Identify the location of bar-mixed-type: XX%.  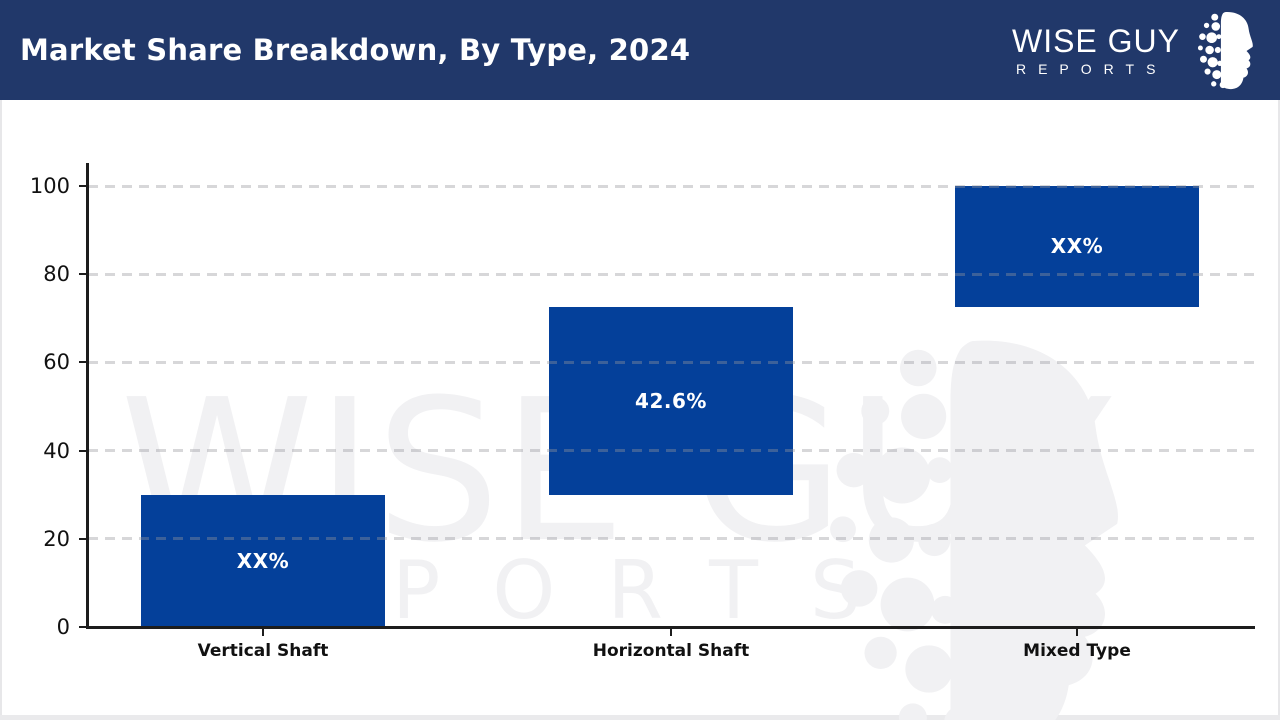
(1077, 246).